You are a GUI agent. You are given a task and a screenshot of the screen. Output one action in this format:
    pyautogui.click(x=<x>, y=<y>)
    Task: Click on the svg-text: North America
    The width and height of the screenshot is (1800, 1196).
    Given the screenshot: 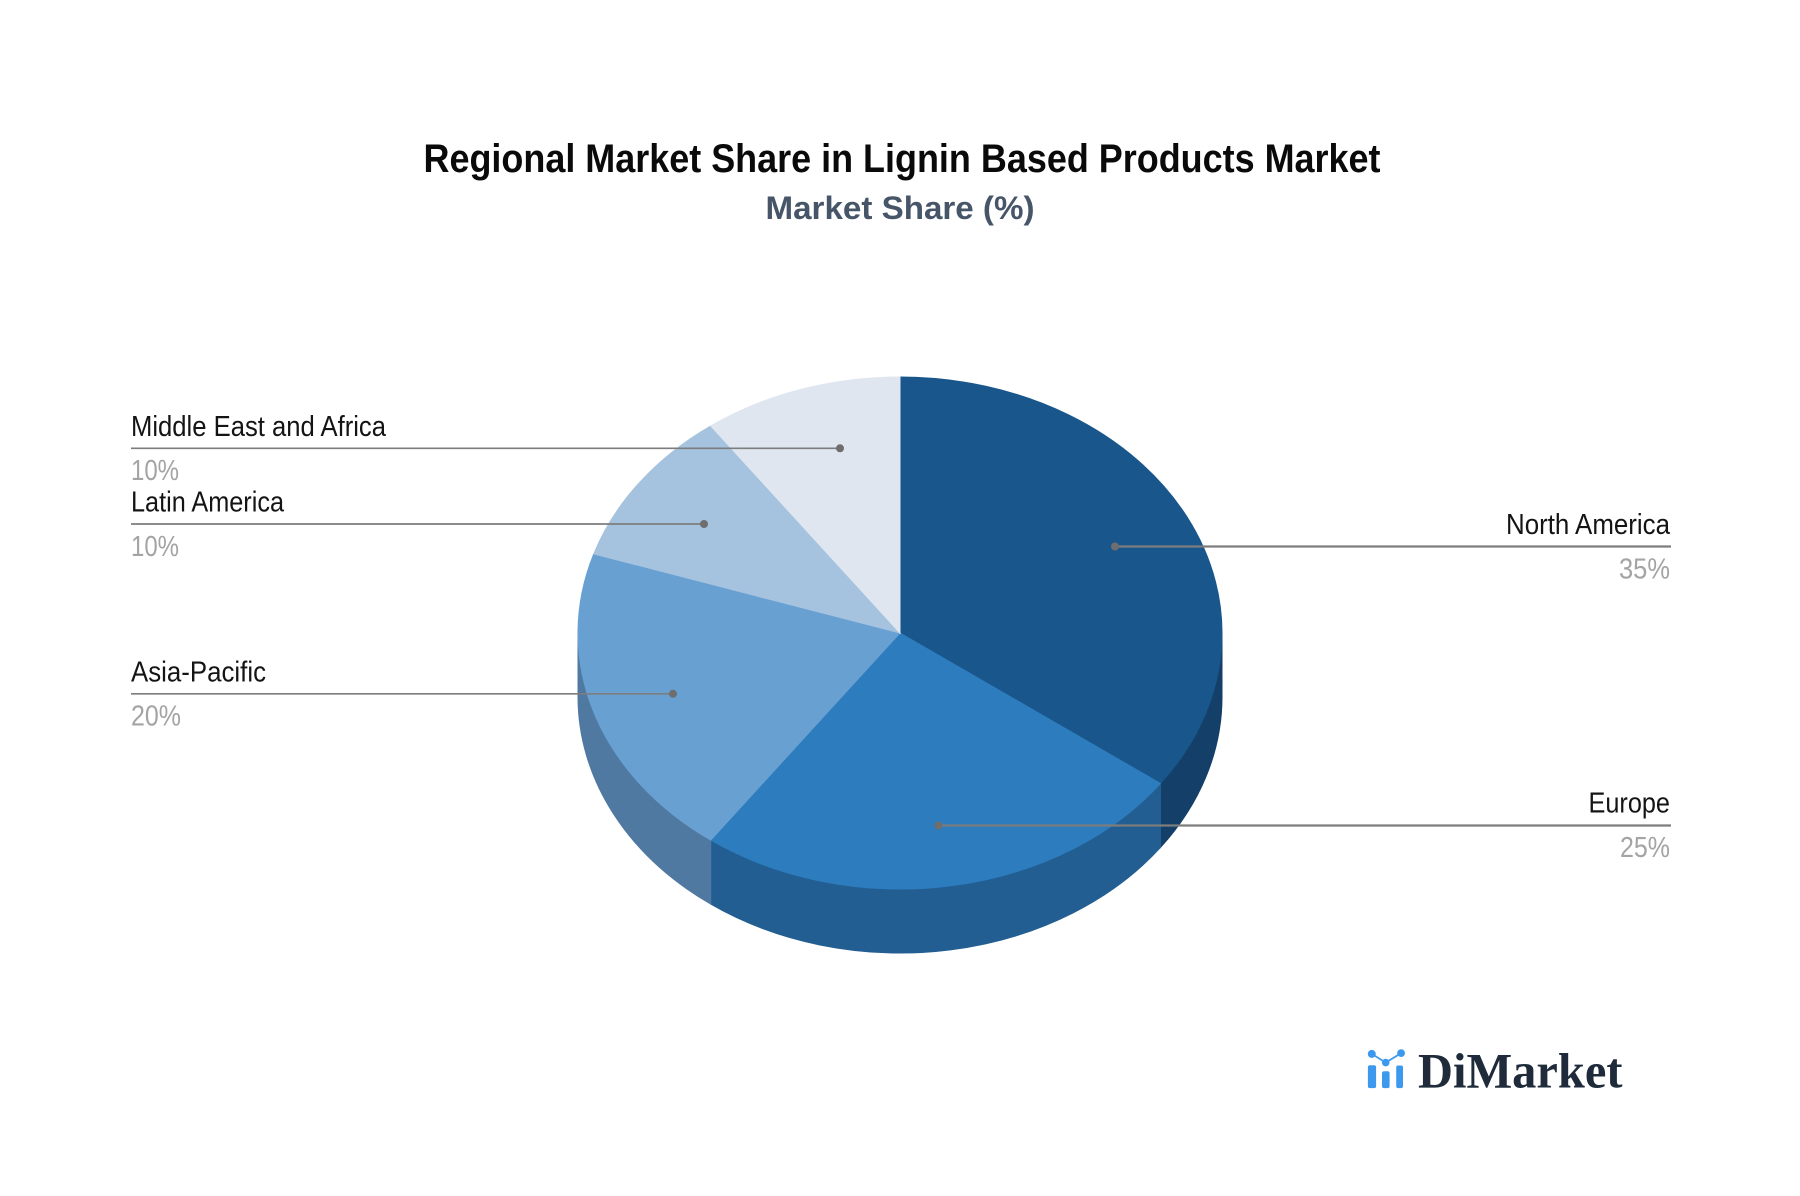 What is the action you would take?
    pyautogui.click(x=1588, y=525)
    